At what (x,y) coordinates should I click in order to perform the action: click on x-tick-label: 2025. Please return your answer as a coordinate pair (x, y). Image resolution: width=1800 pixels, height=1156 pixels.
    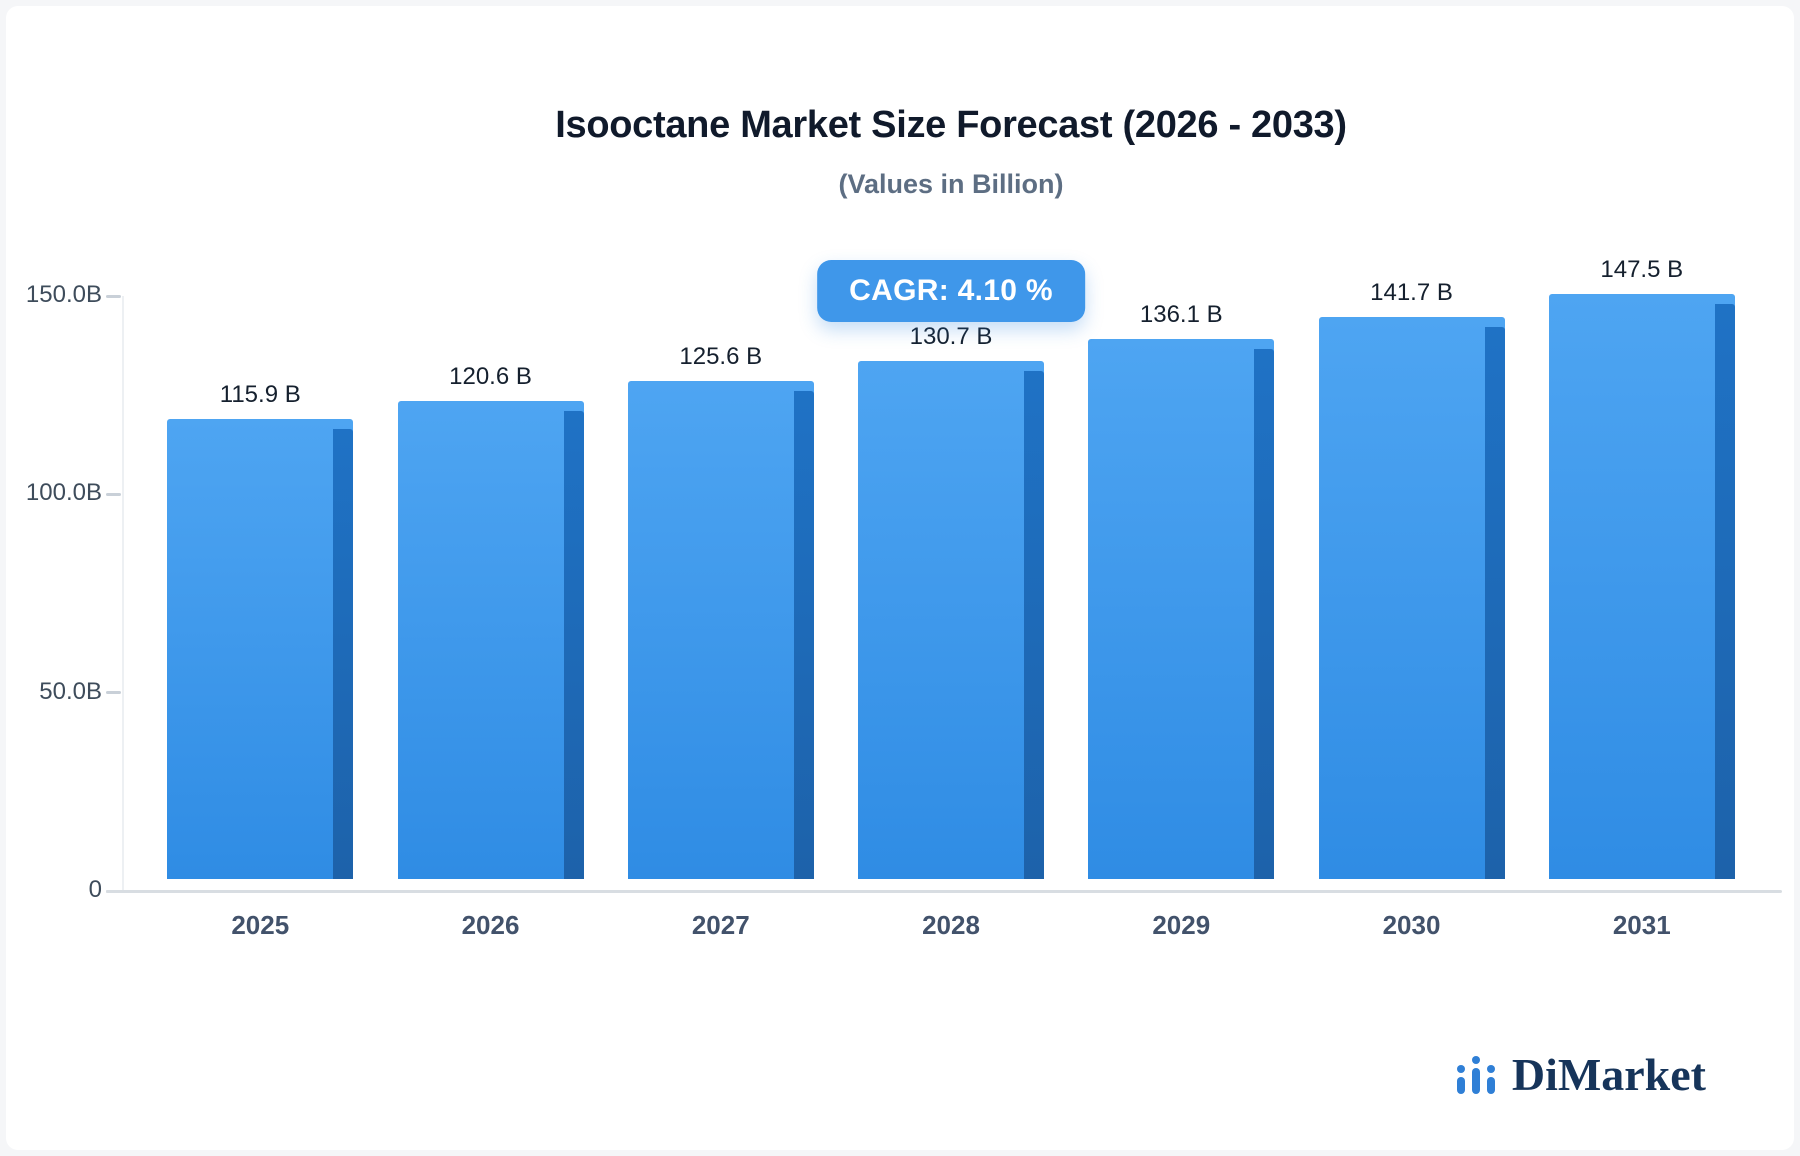
    Looking at the image, I should click on (260, 925).